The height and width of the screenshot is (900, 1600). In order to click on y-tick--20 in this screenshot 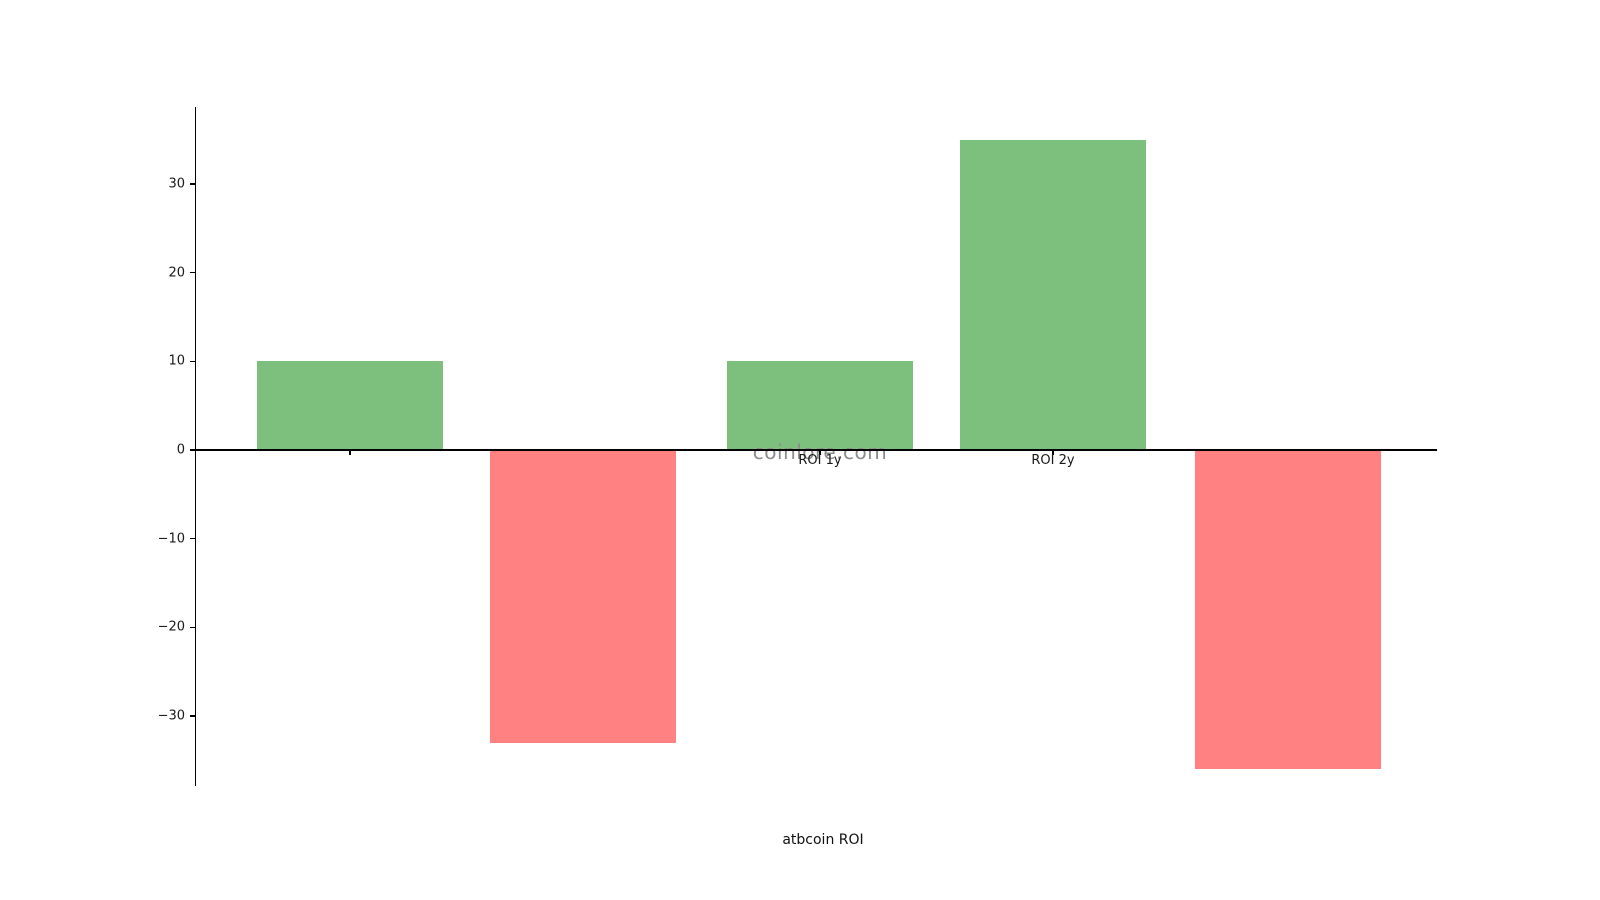, I will do `click(192, 627)`.